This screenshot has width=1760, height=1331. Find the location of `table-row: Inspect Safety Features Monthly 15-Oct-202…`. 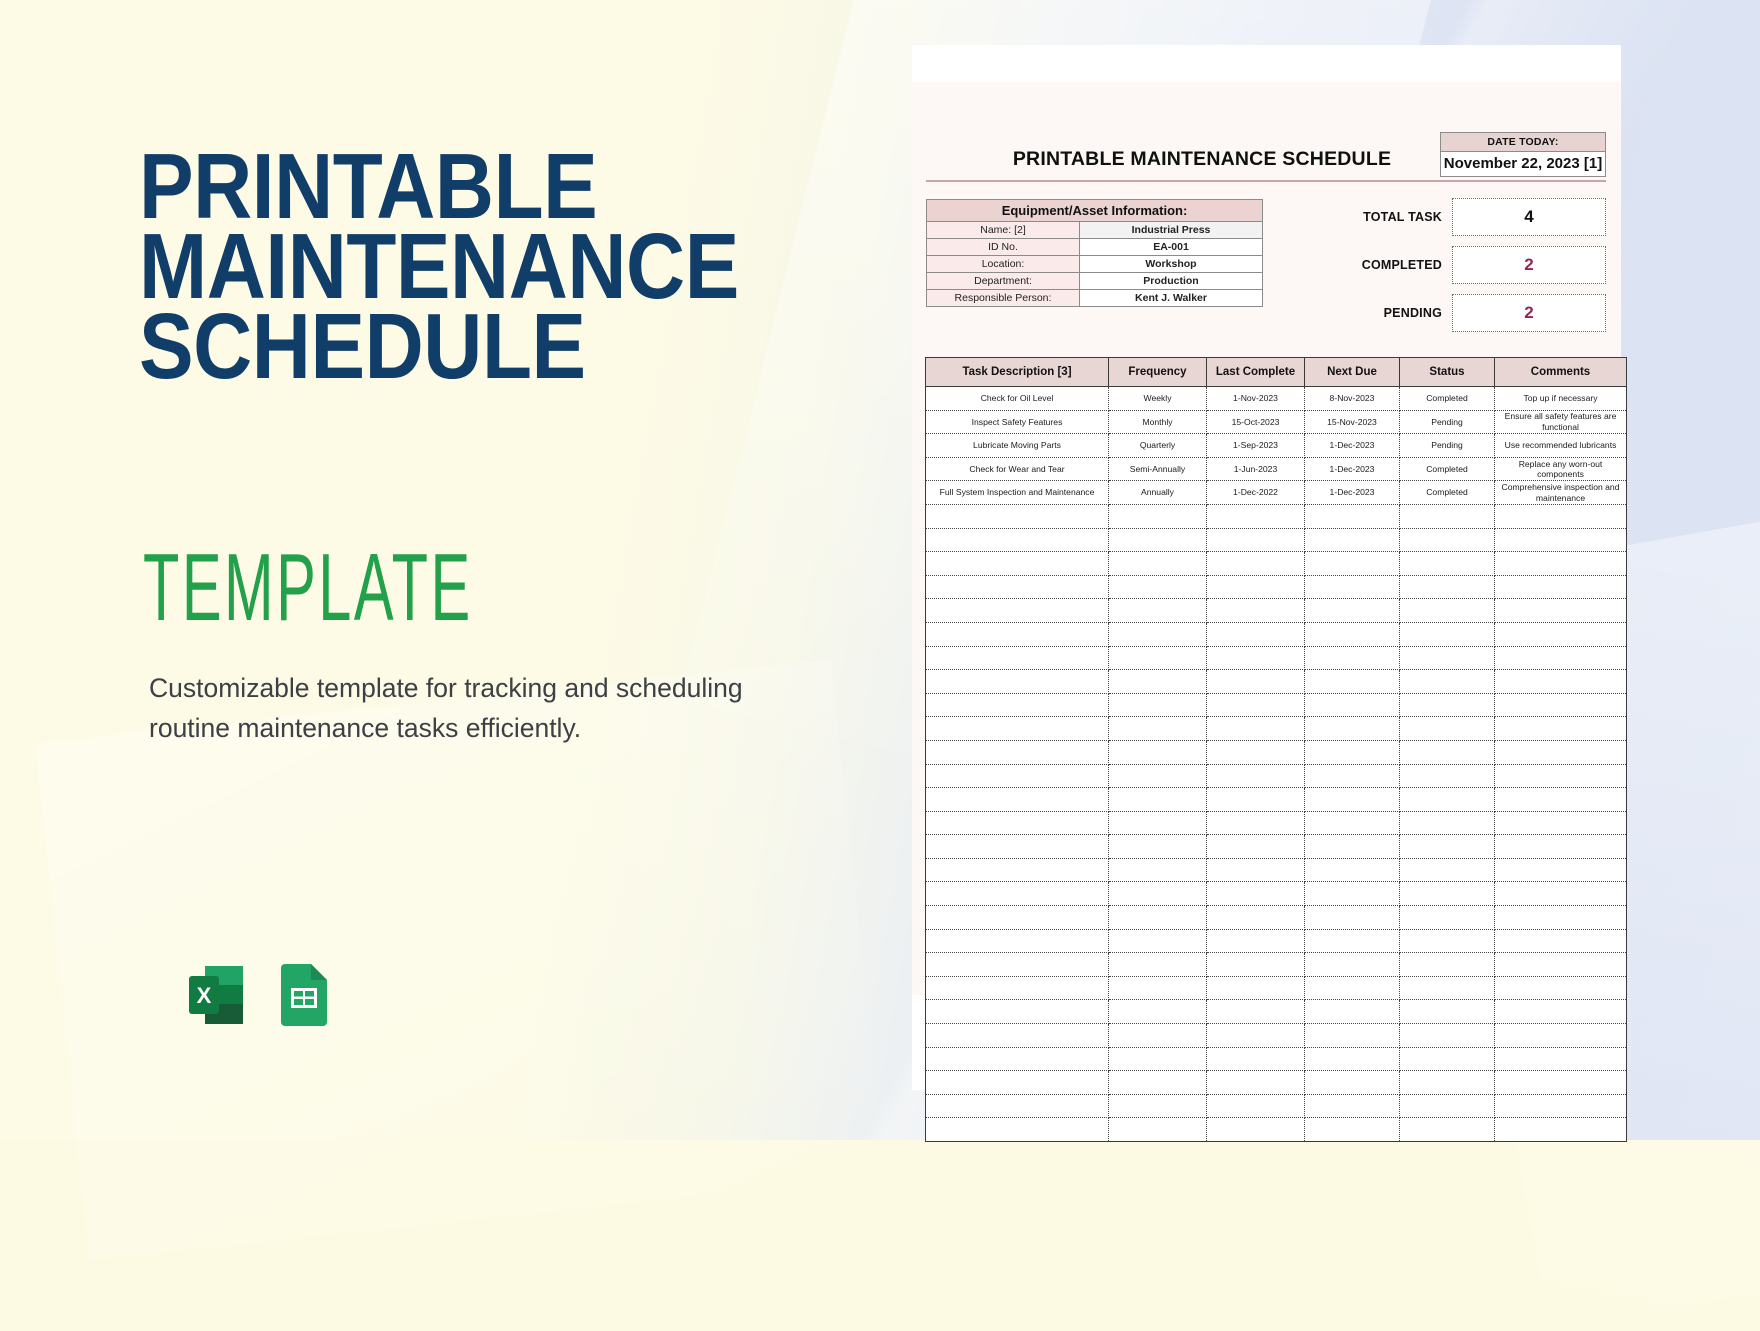

table-row: Inspect Safety Features Monthly 15-Oct-202… is located at coordinates (1276, 422).